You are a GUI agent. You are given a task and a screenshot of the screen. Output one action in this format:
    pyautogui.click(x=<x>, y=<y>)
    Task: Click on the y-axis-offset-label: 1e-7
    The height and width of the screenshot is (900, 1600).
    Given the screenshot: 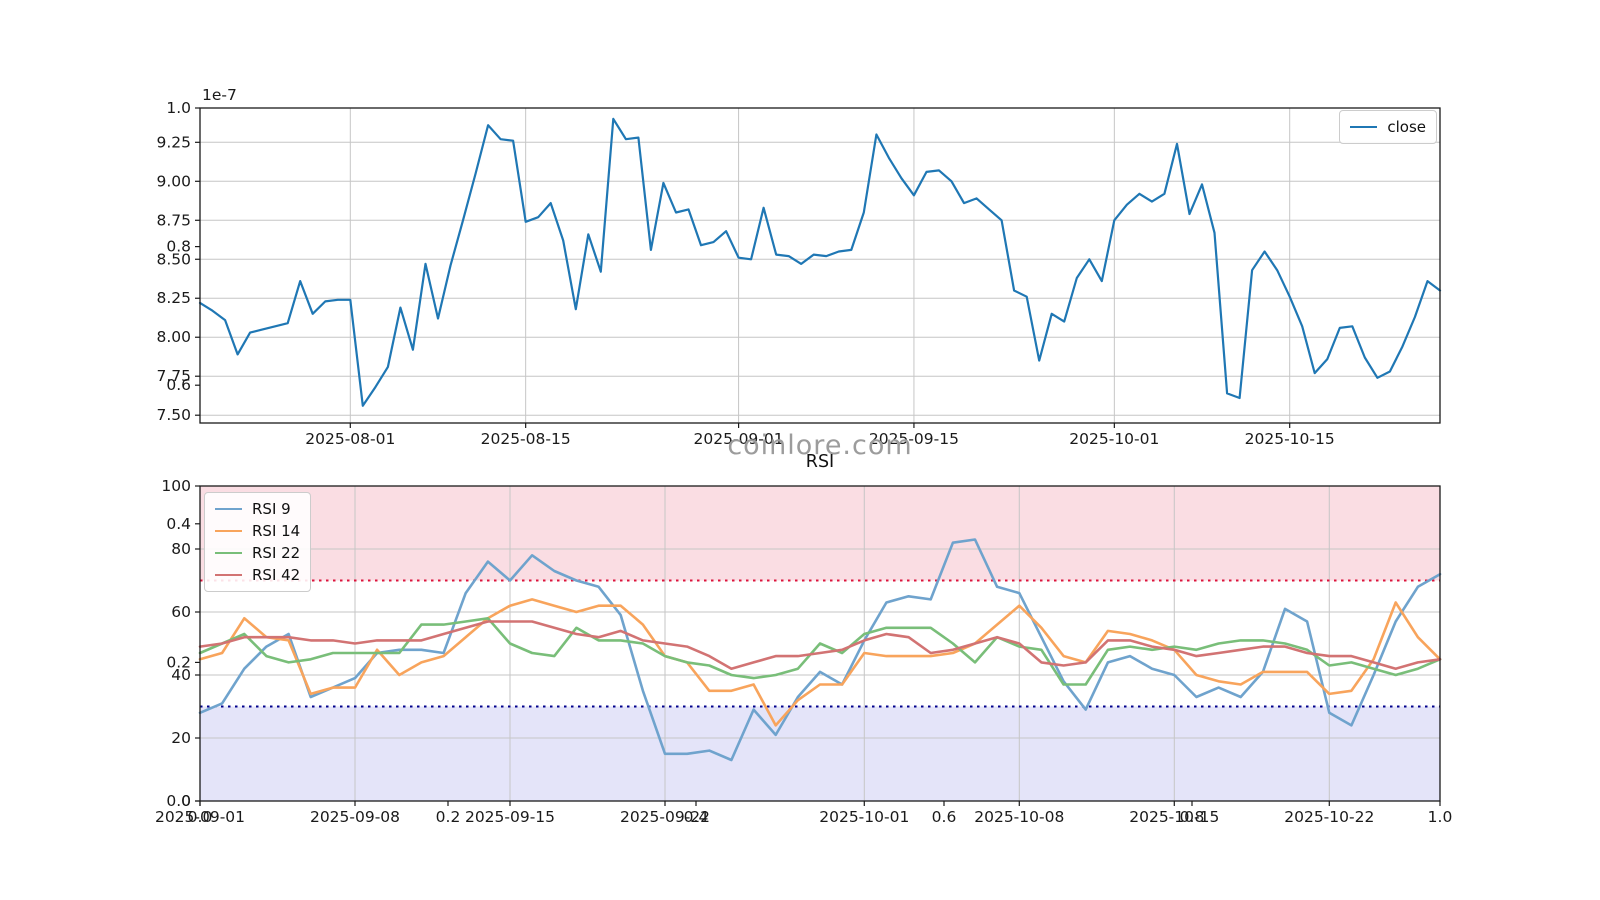 What is the action you would take?
    pyautogui.click(x=219, y=95)
    